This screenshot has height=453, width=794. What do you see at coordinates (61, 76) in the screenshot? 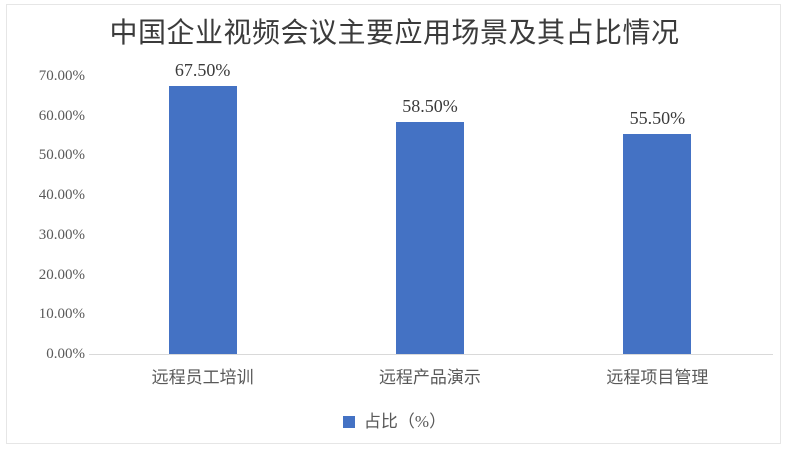
I see `y-axis-tick-label: 70.00%` at bounding box center [61, 76].